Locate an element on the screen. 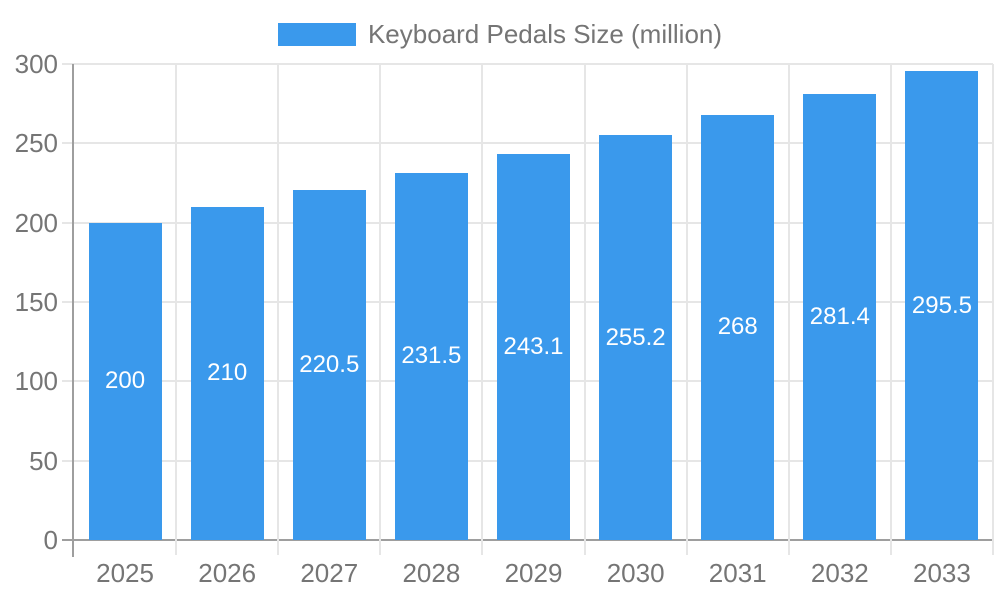 The image size is (1000, 600). bar-2029 is located at coordinates (533, 347).